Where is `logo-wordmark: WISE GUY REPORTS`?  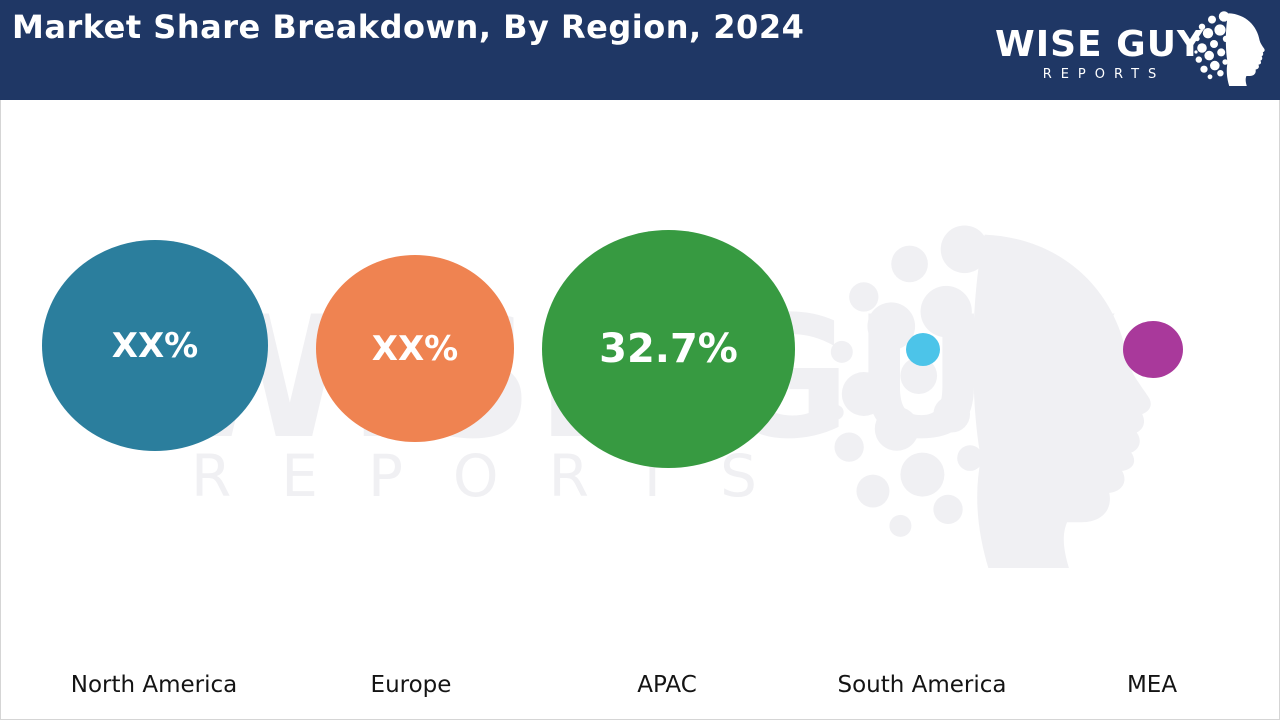 logo-wordmark: WISE GUY REPORTS is located at coordinates (1099, 54).